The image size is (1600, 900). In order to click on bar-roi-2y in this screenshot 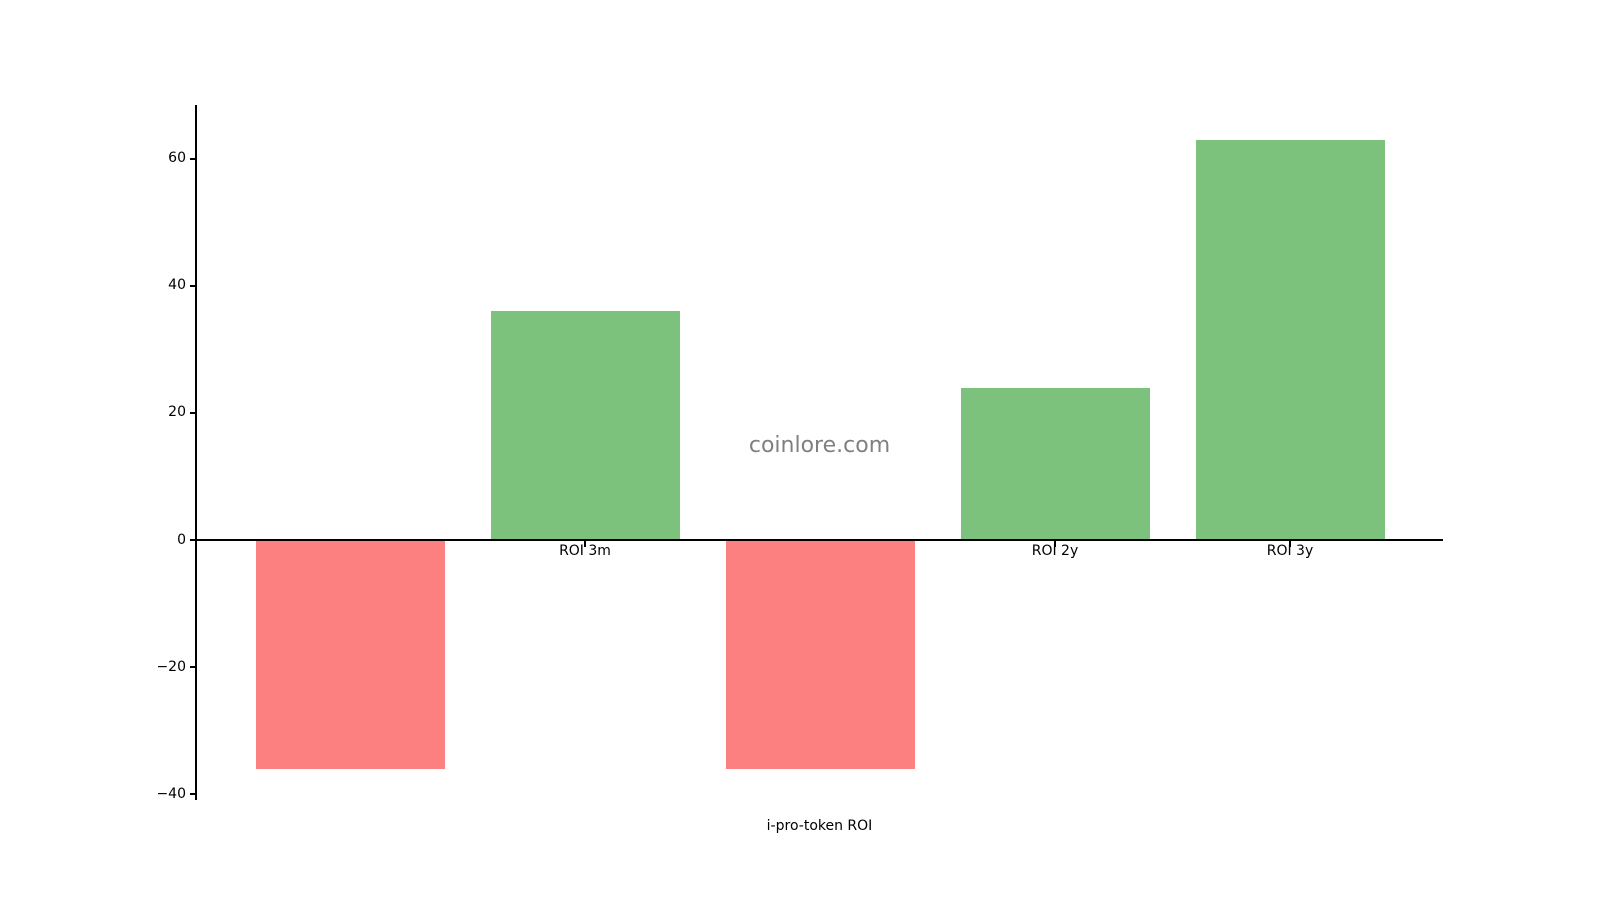, I will do `click(1055, 463)`.